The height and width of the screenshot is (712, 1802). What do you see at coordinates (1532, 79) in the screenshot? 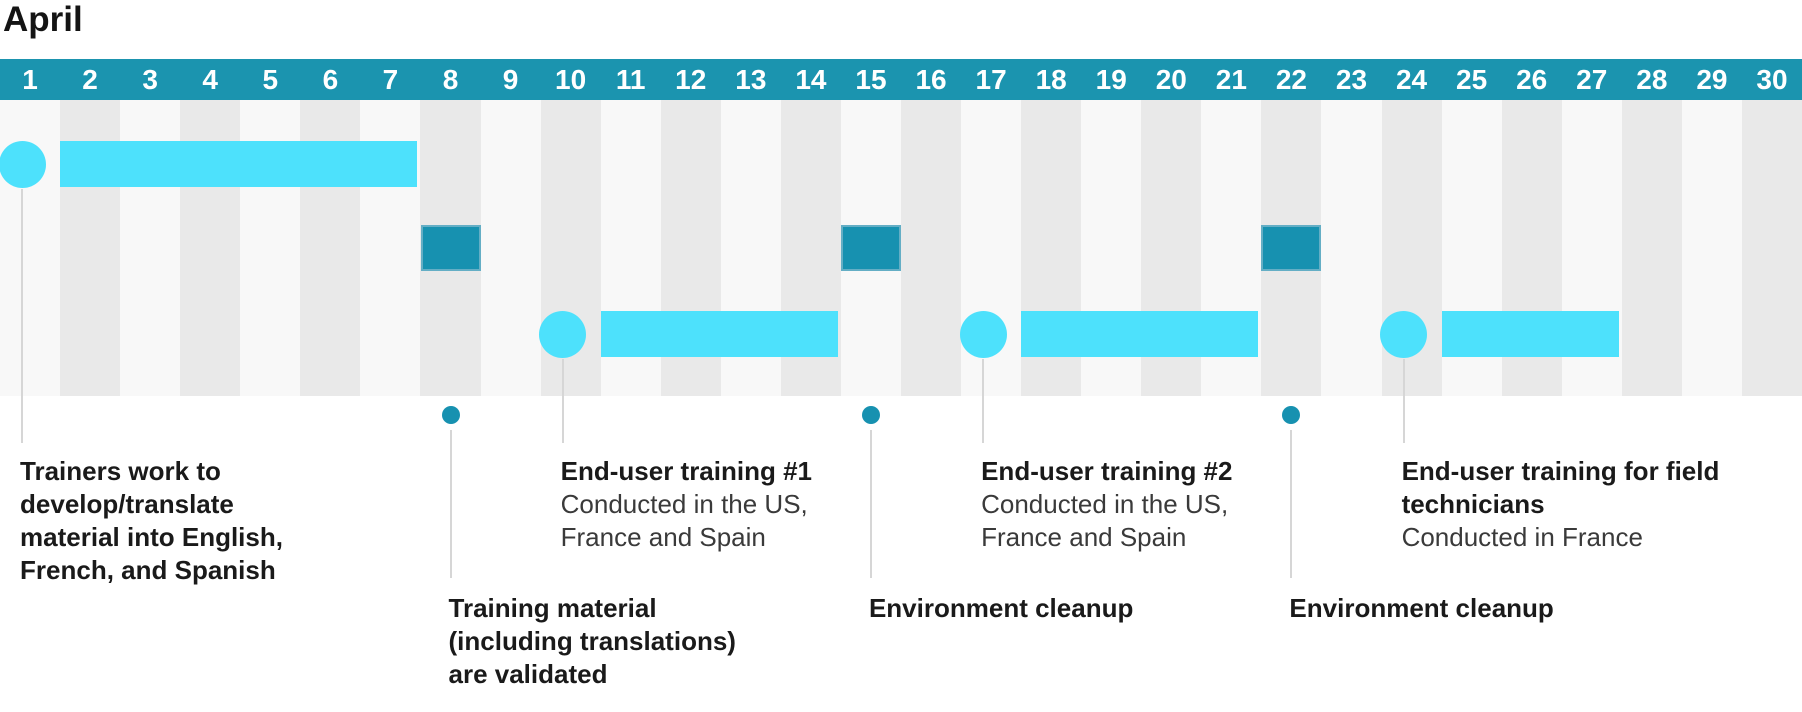
I see `day-label: 26` at bounding box center [1532, 79].